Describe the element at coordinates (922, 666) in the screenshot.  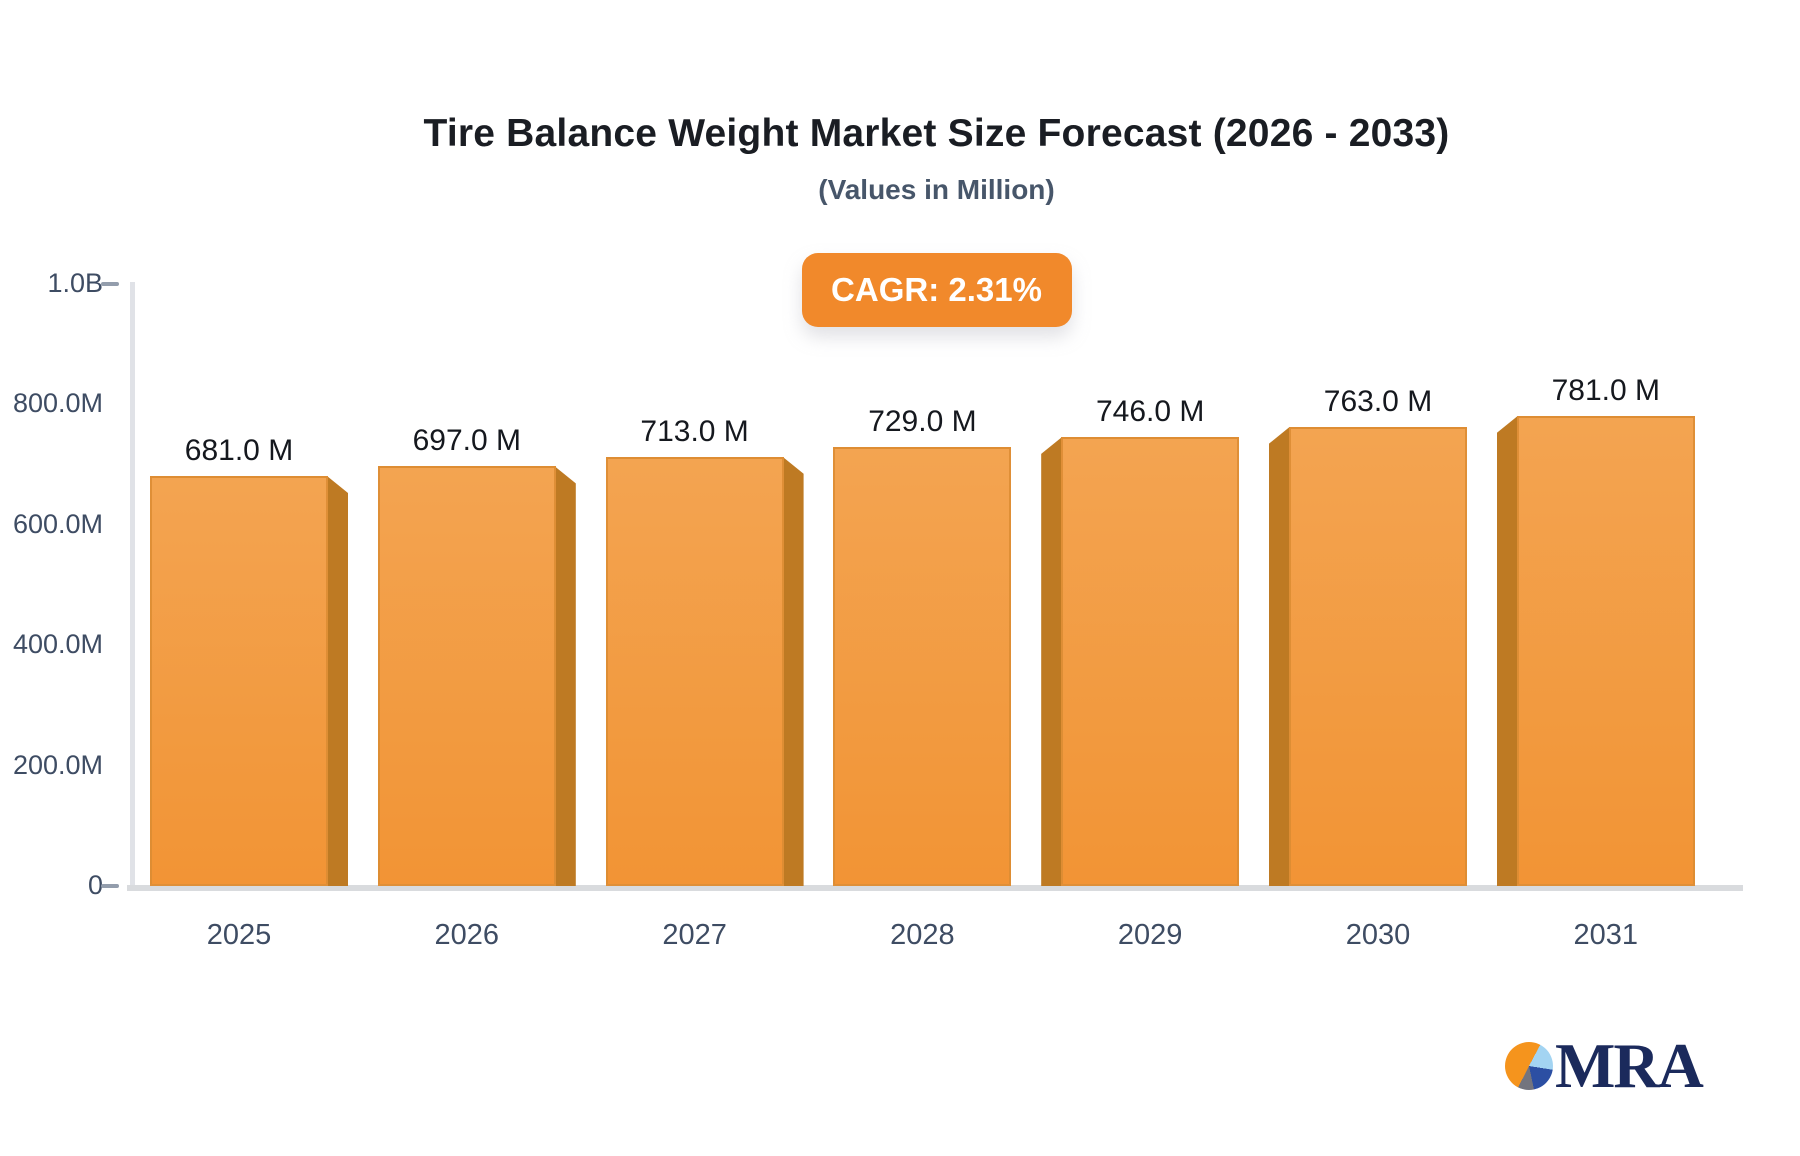
I see `bar-2028` at that location.